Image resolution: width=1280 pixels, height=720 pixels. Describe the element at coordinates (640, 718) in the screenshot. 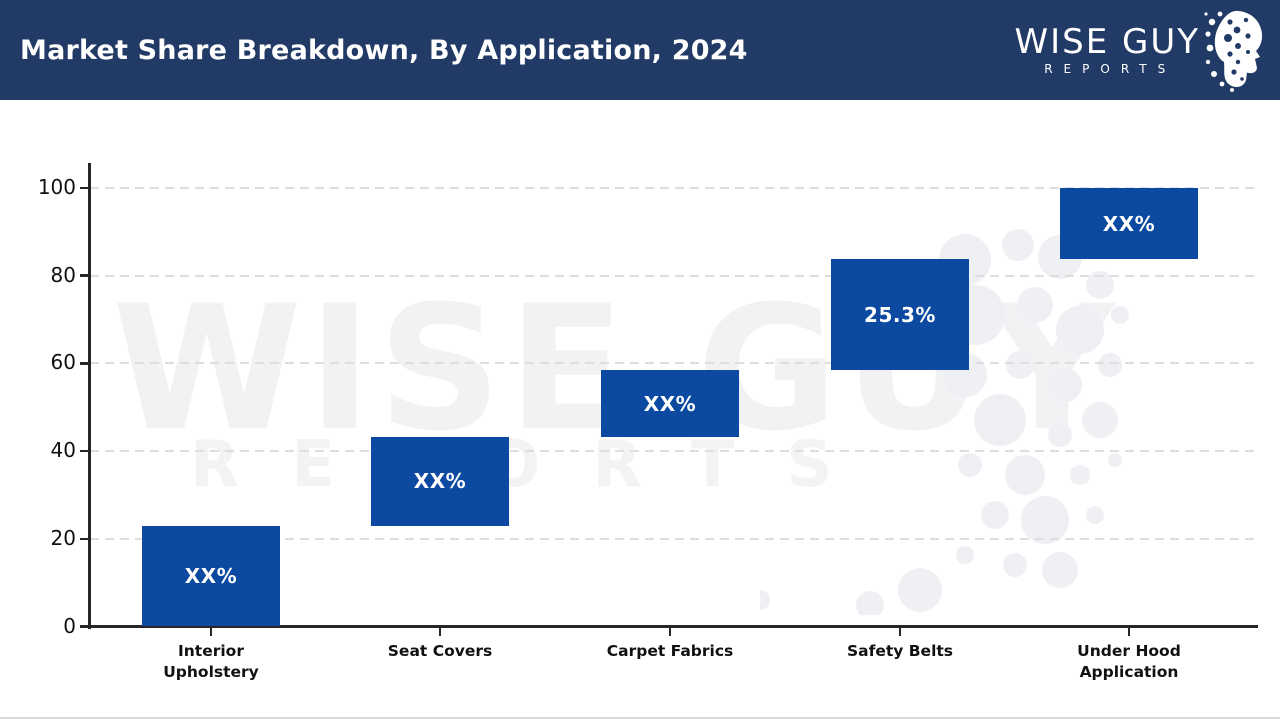

I see `bottom-divider` at that location.